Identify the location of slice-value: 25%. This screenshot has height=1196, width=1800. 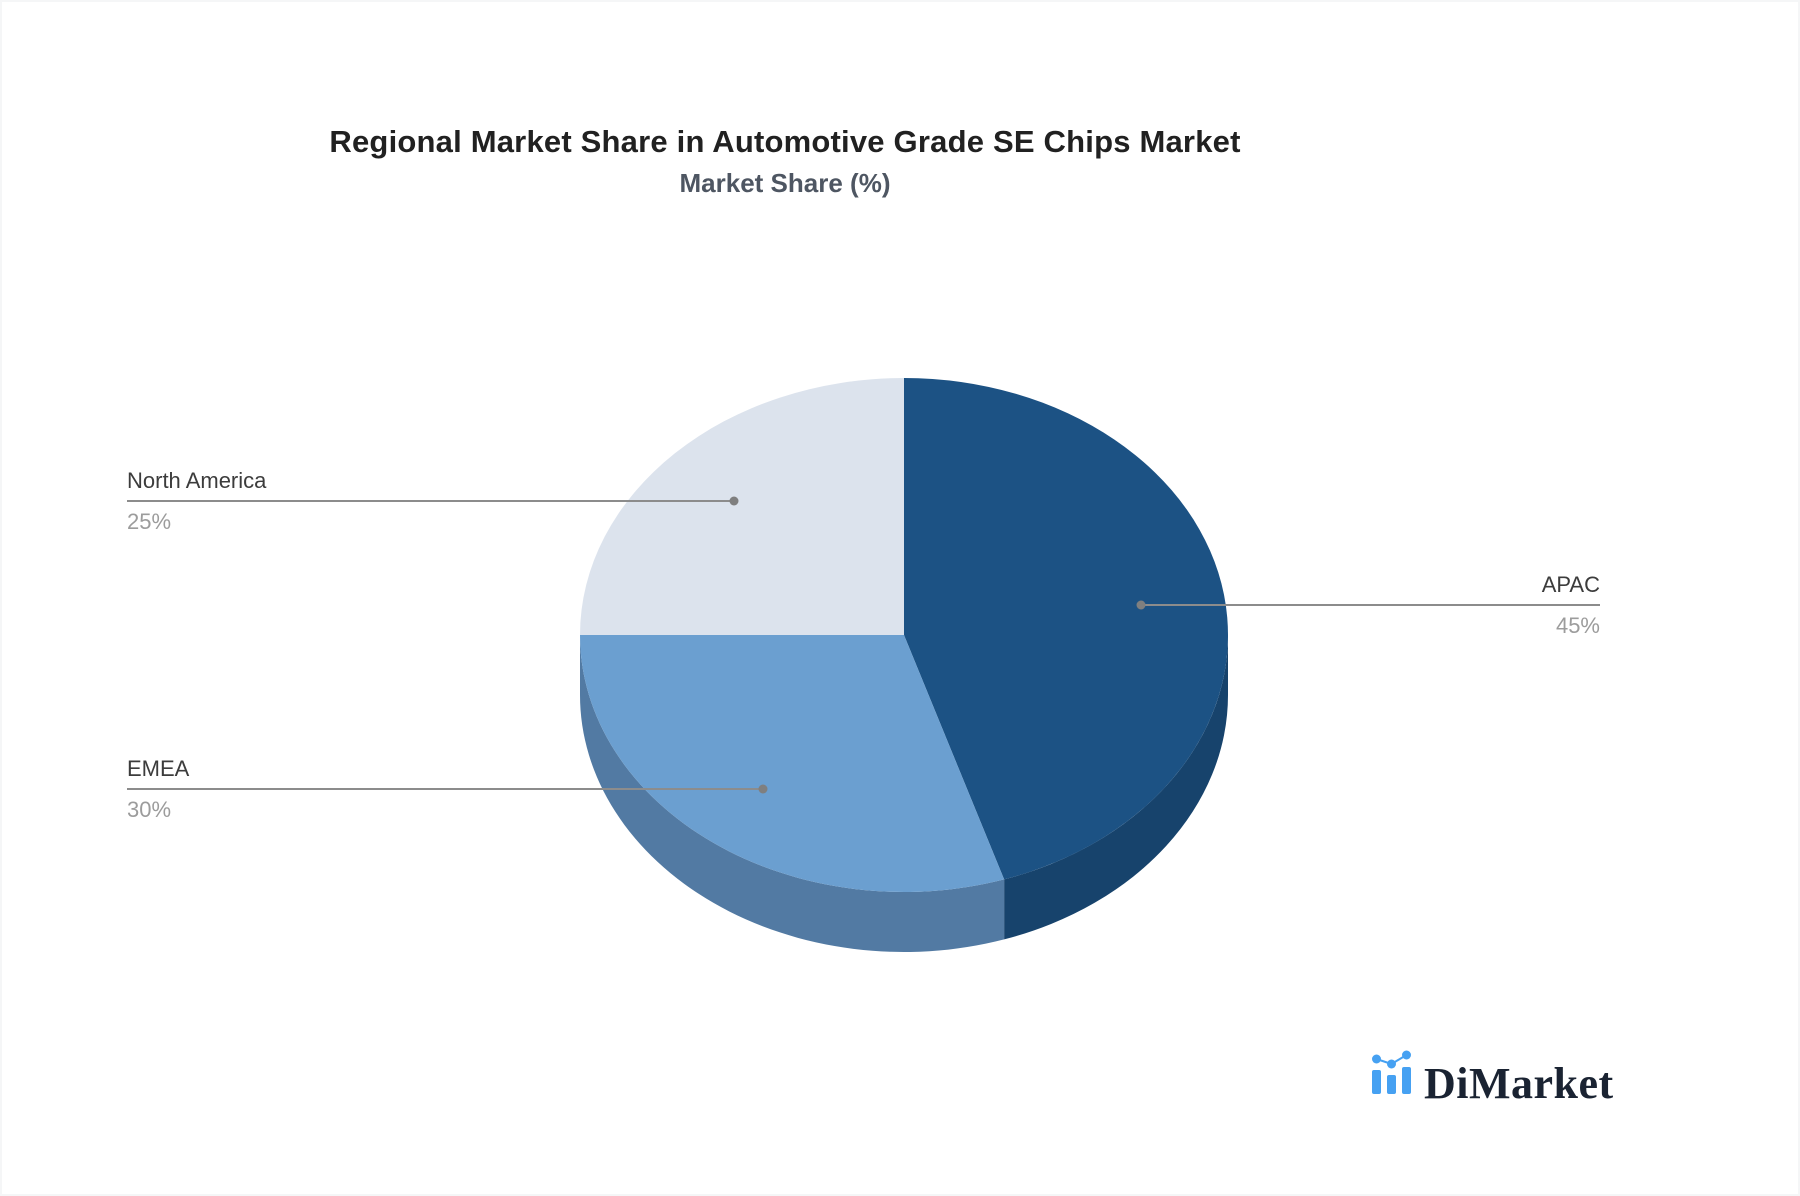
(149, 521).